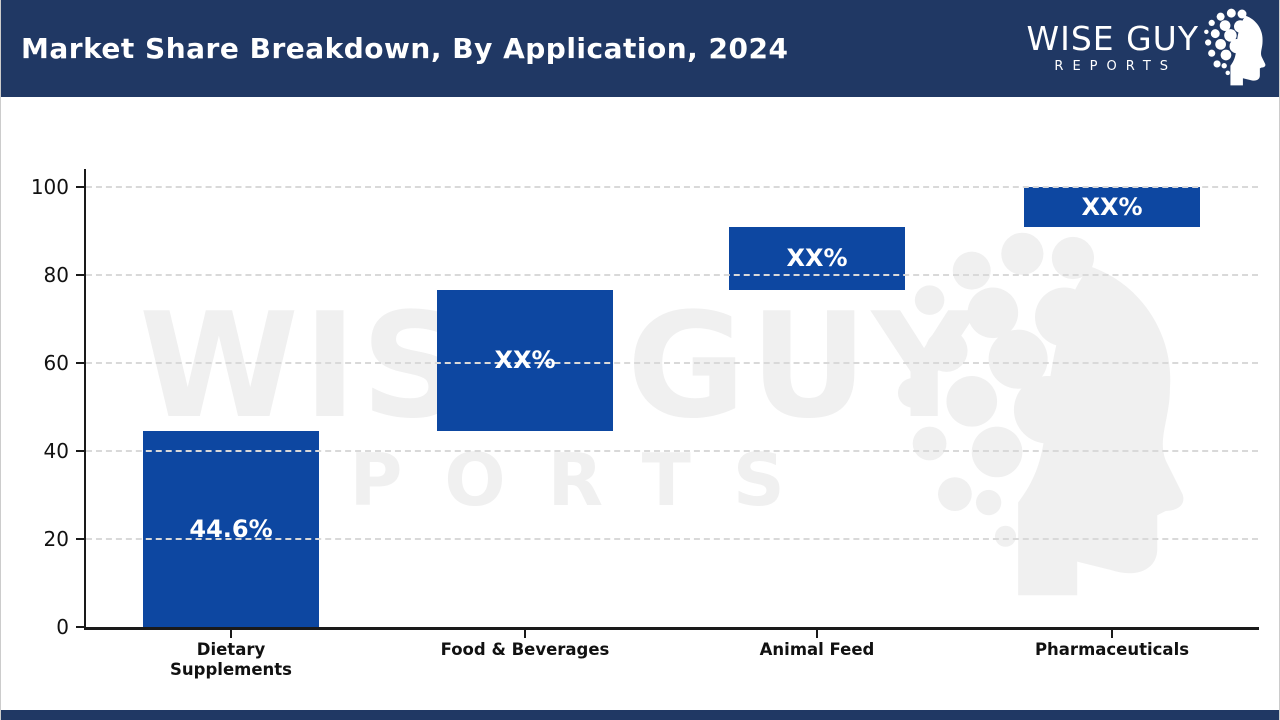 Image resolution: width=1280 pixels, height=720 pixels. I want to click on y-axis-line, so click(85, 399).